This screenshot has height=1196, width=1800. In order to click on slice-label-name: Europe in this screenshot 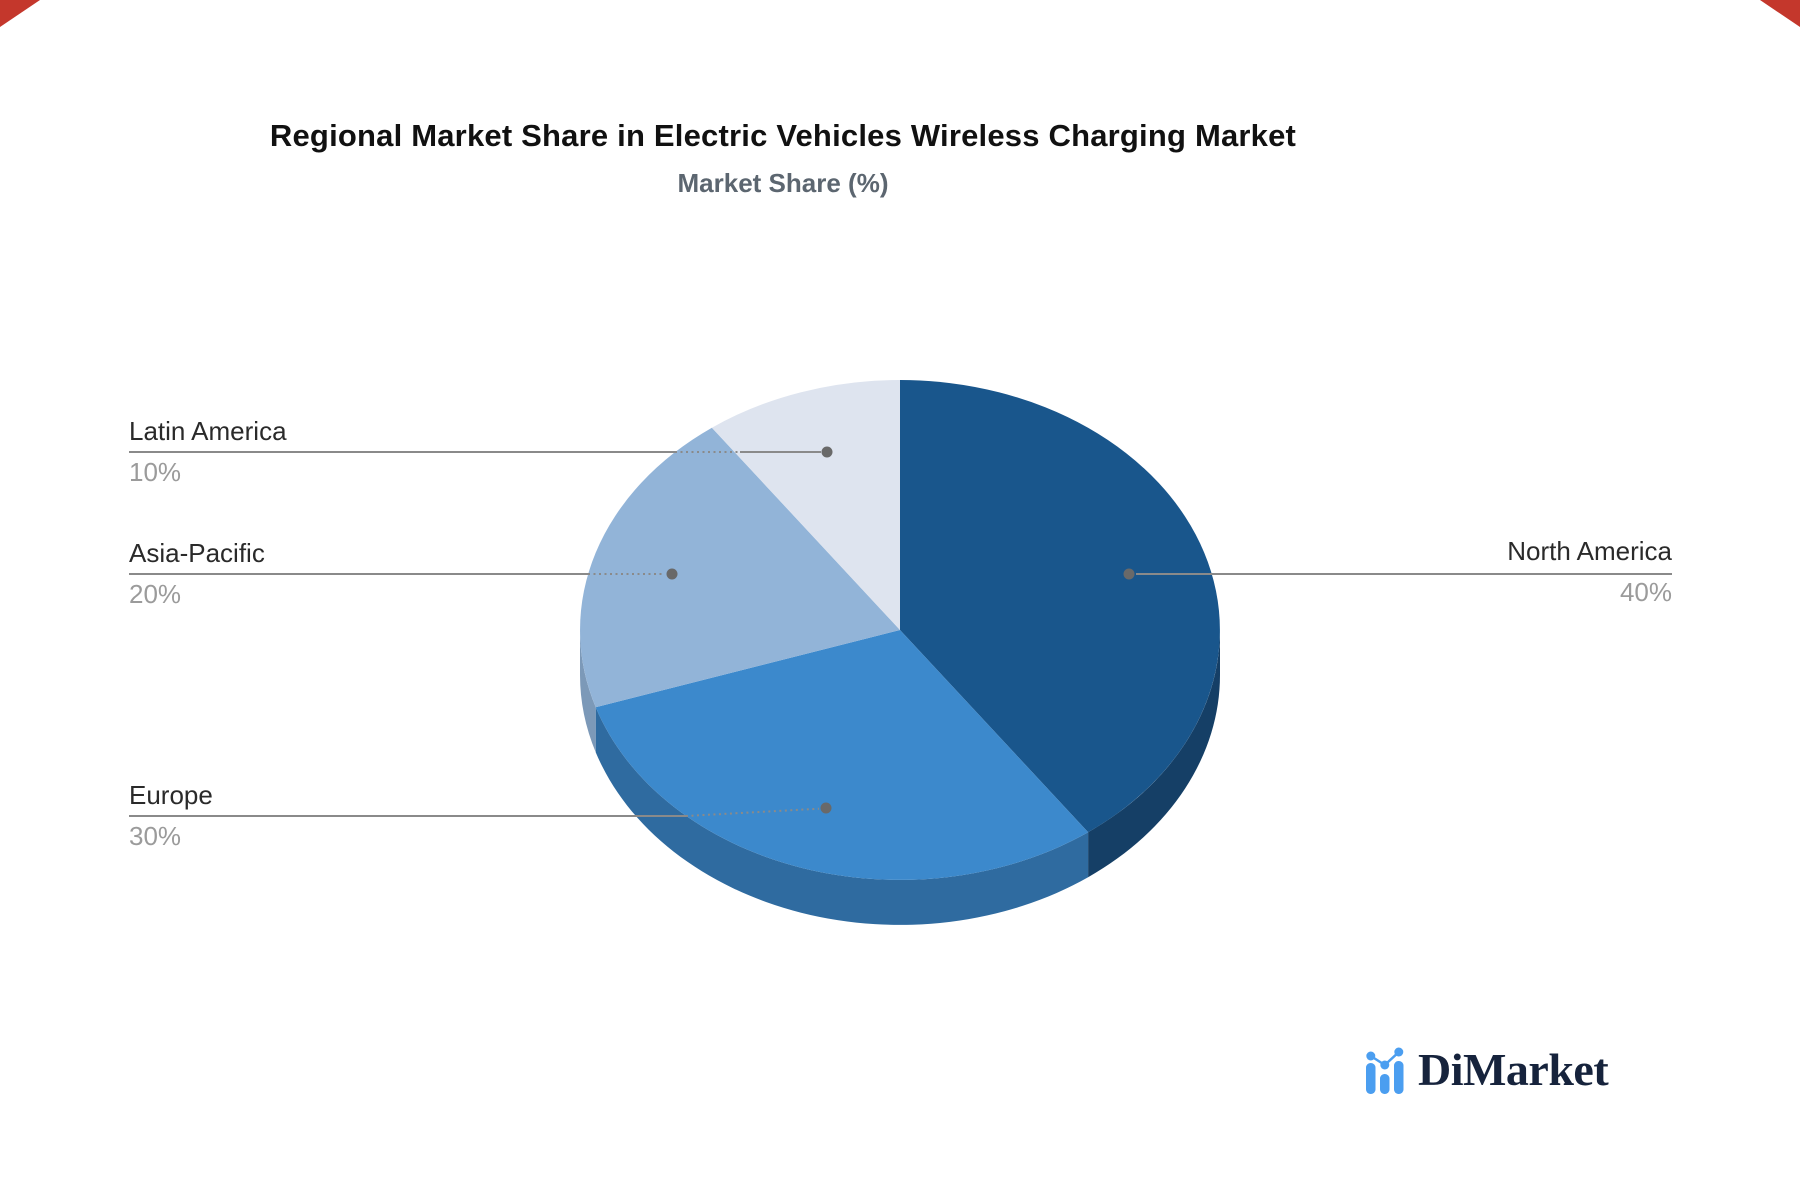, I will do `click(171, 795)`.